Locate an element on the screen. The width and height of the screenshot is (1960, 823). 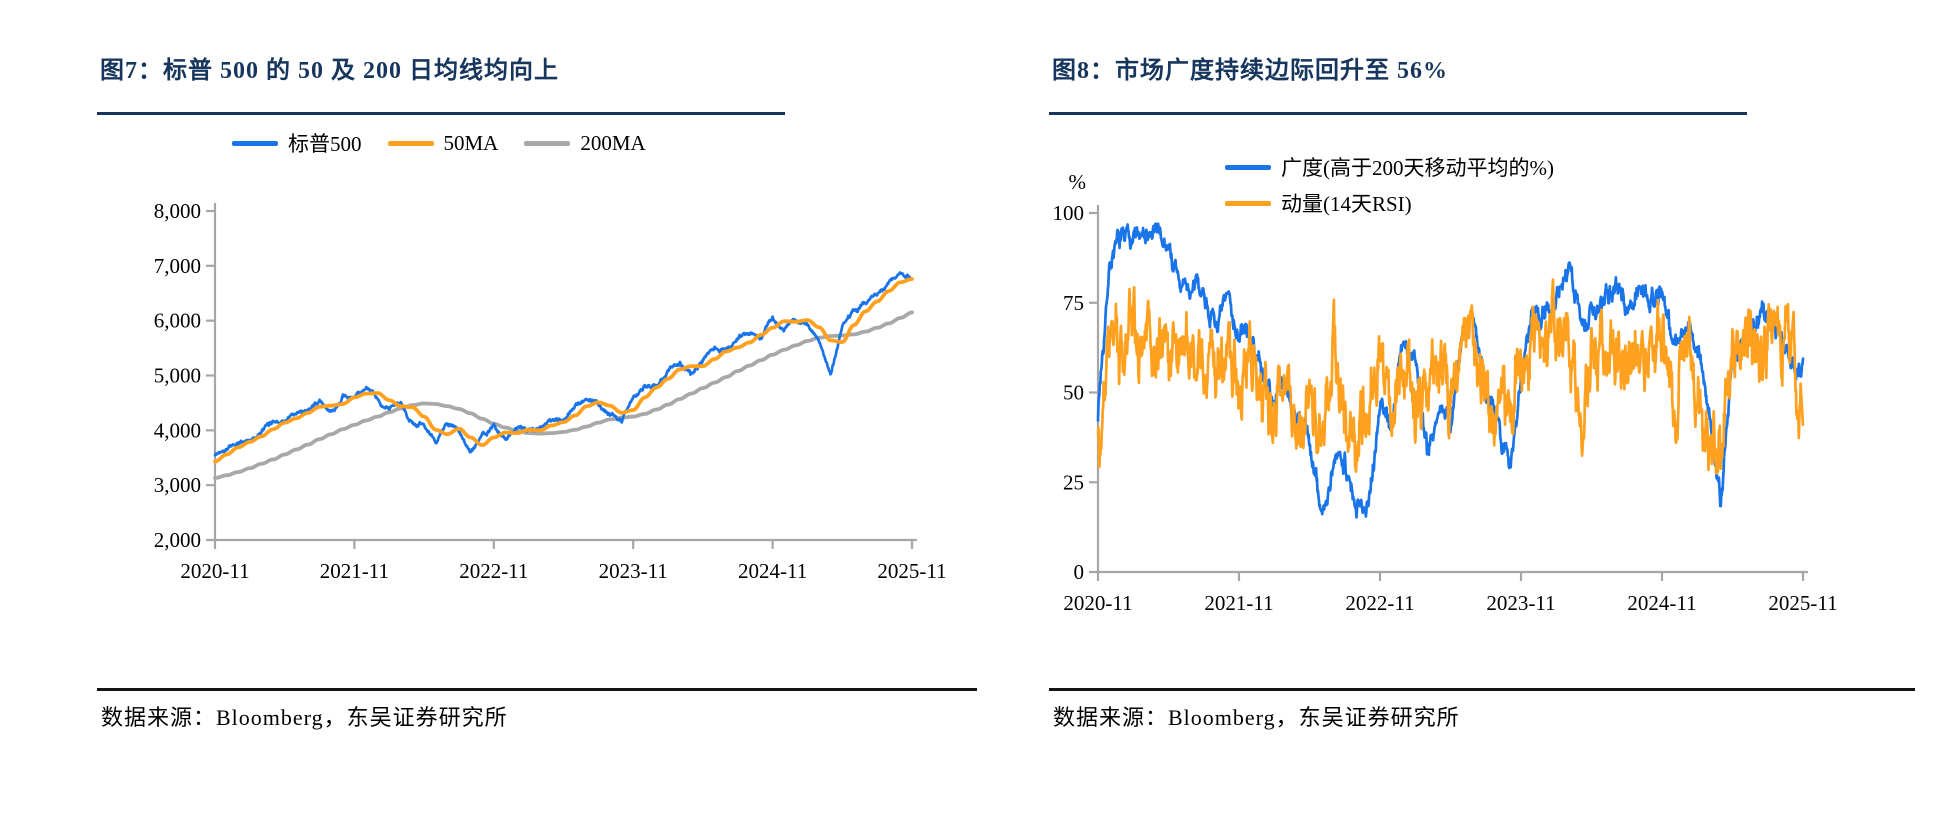
figure8-source-divider is located at coordinates (1482, 689).